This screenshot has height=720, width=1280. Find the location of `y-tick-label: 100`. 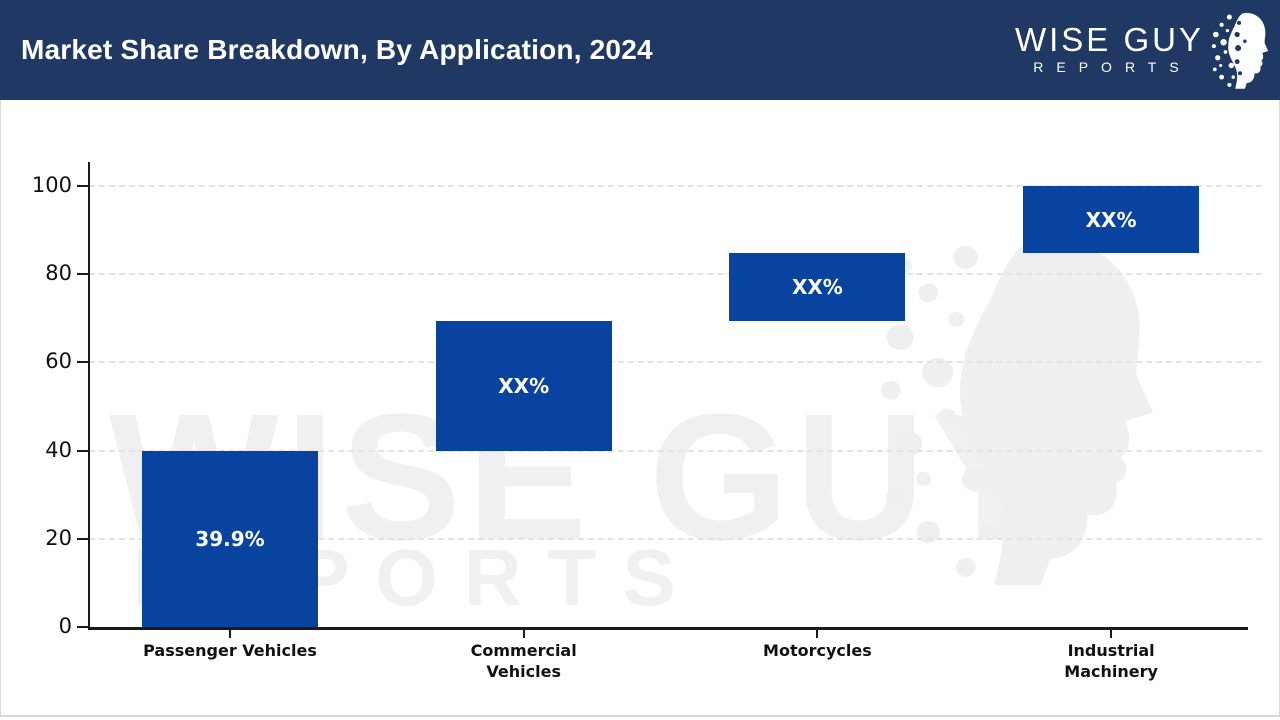

y-tick-label: 100 is located at coordinates (51, 185).